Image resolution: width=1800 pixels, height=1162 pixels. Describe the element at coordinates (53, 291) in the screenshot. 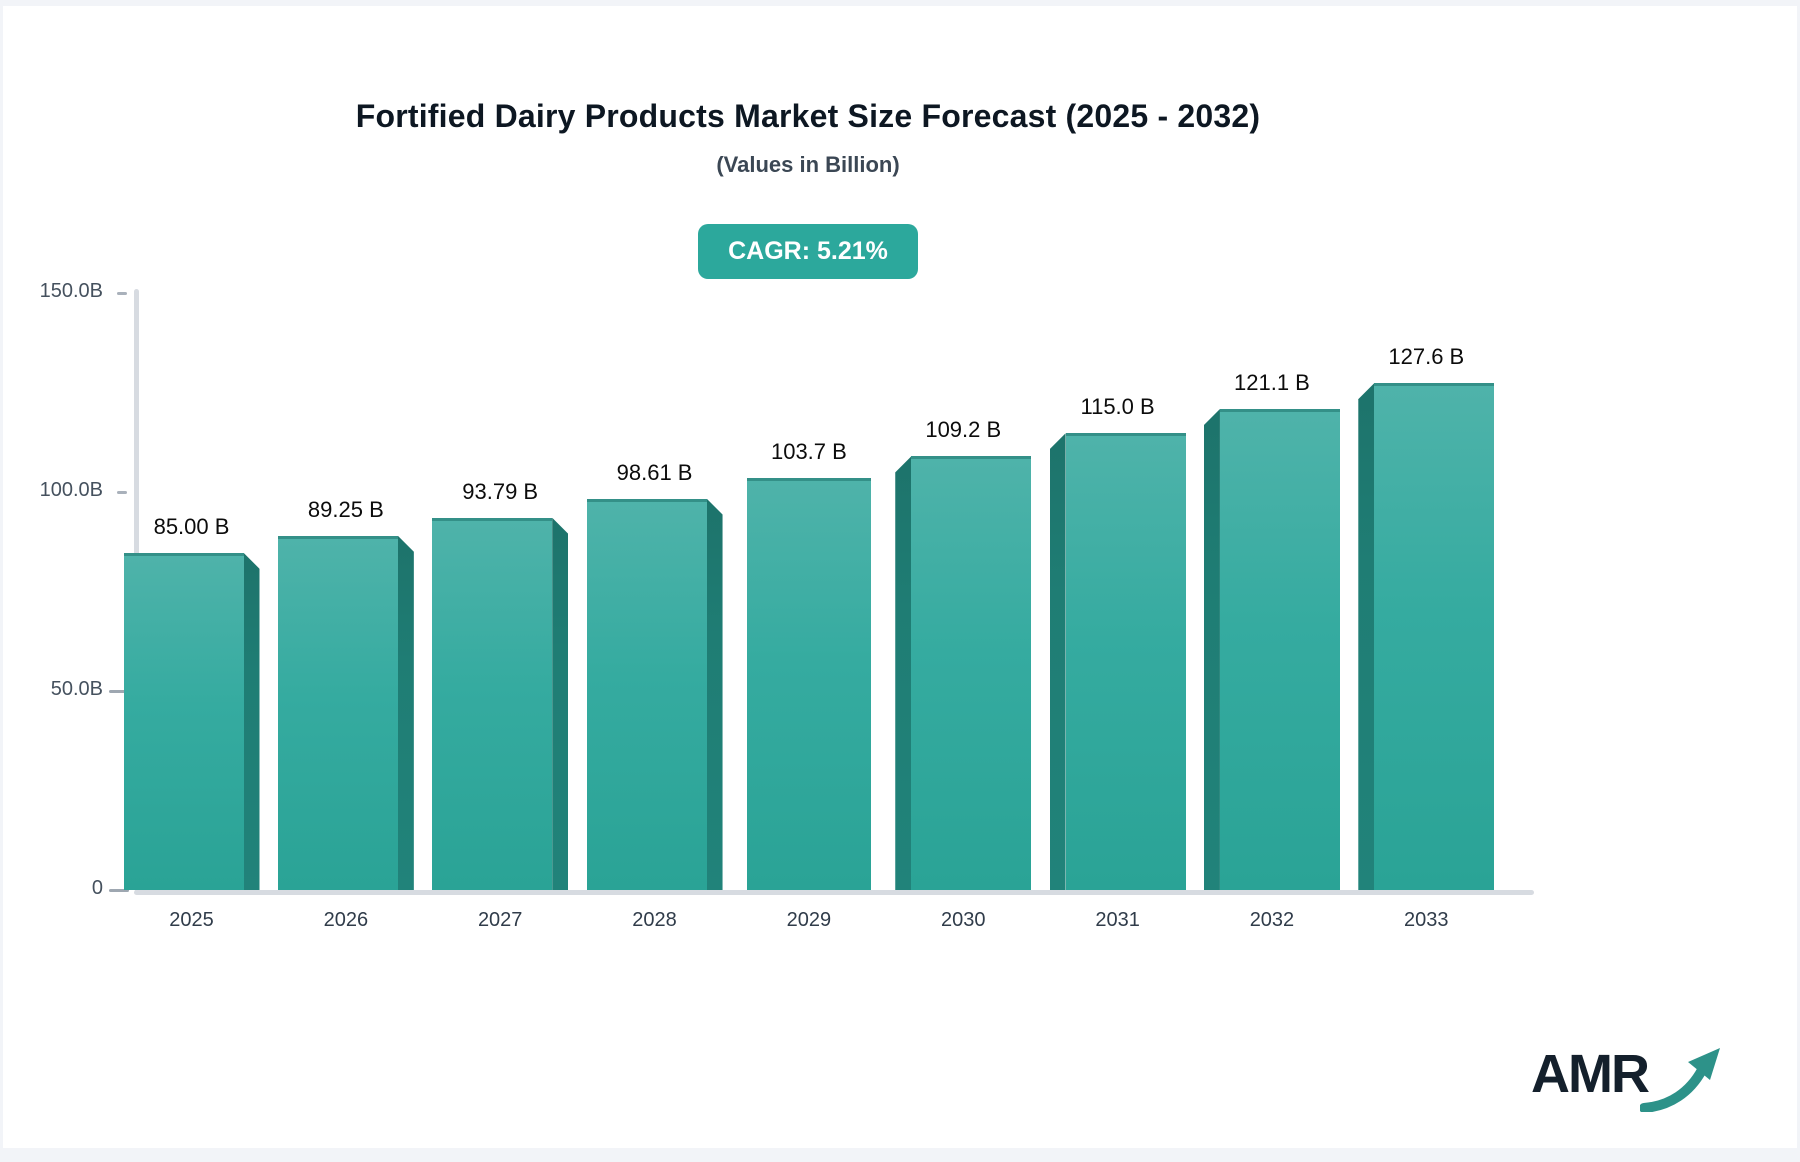

I see `y-tick-label-150.0B: 150.0B` at that location.